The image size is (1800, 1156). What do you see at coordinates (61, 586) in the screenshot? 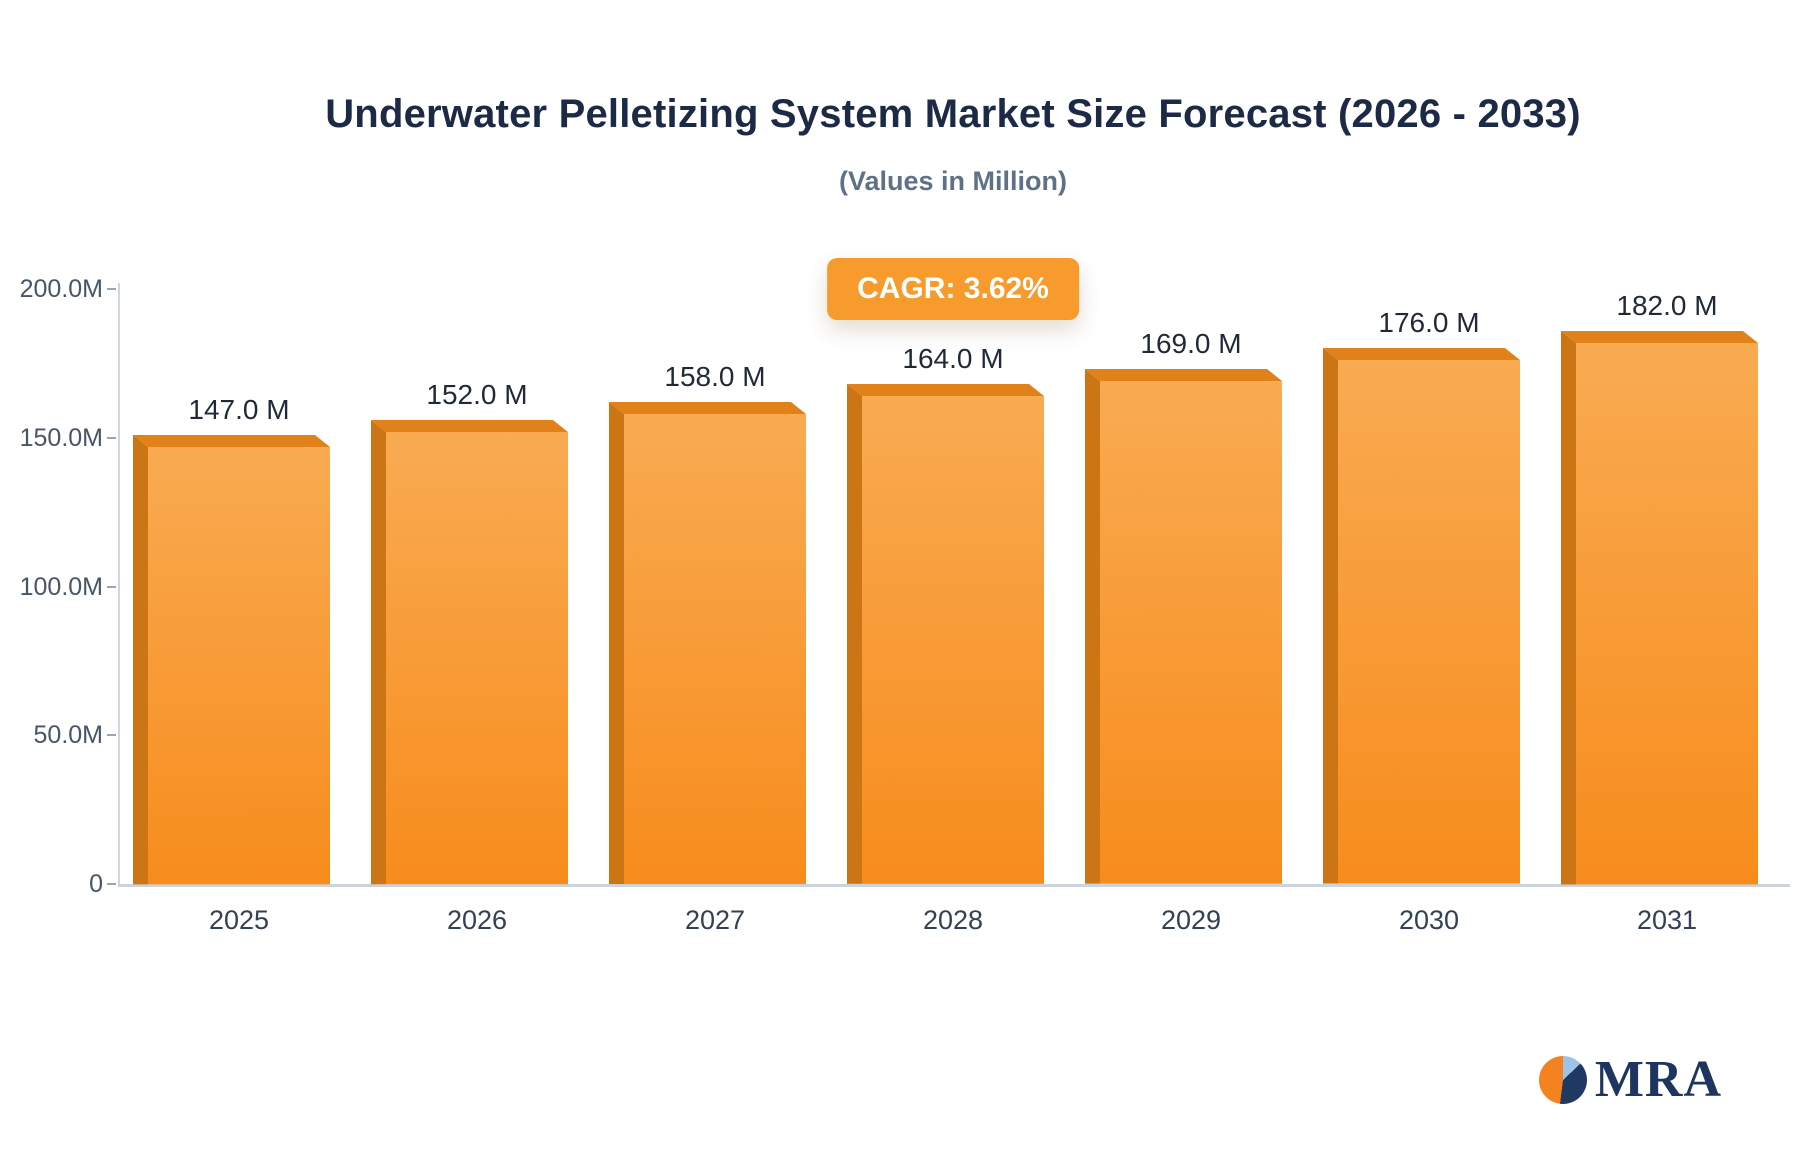
I see `y-axis-tick-label: 100.0M` at bounding box center [61, 586].